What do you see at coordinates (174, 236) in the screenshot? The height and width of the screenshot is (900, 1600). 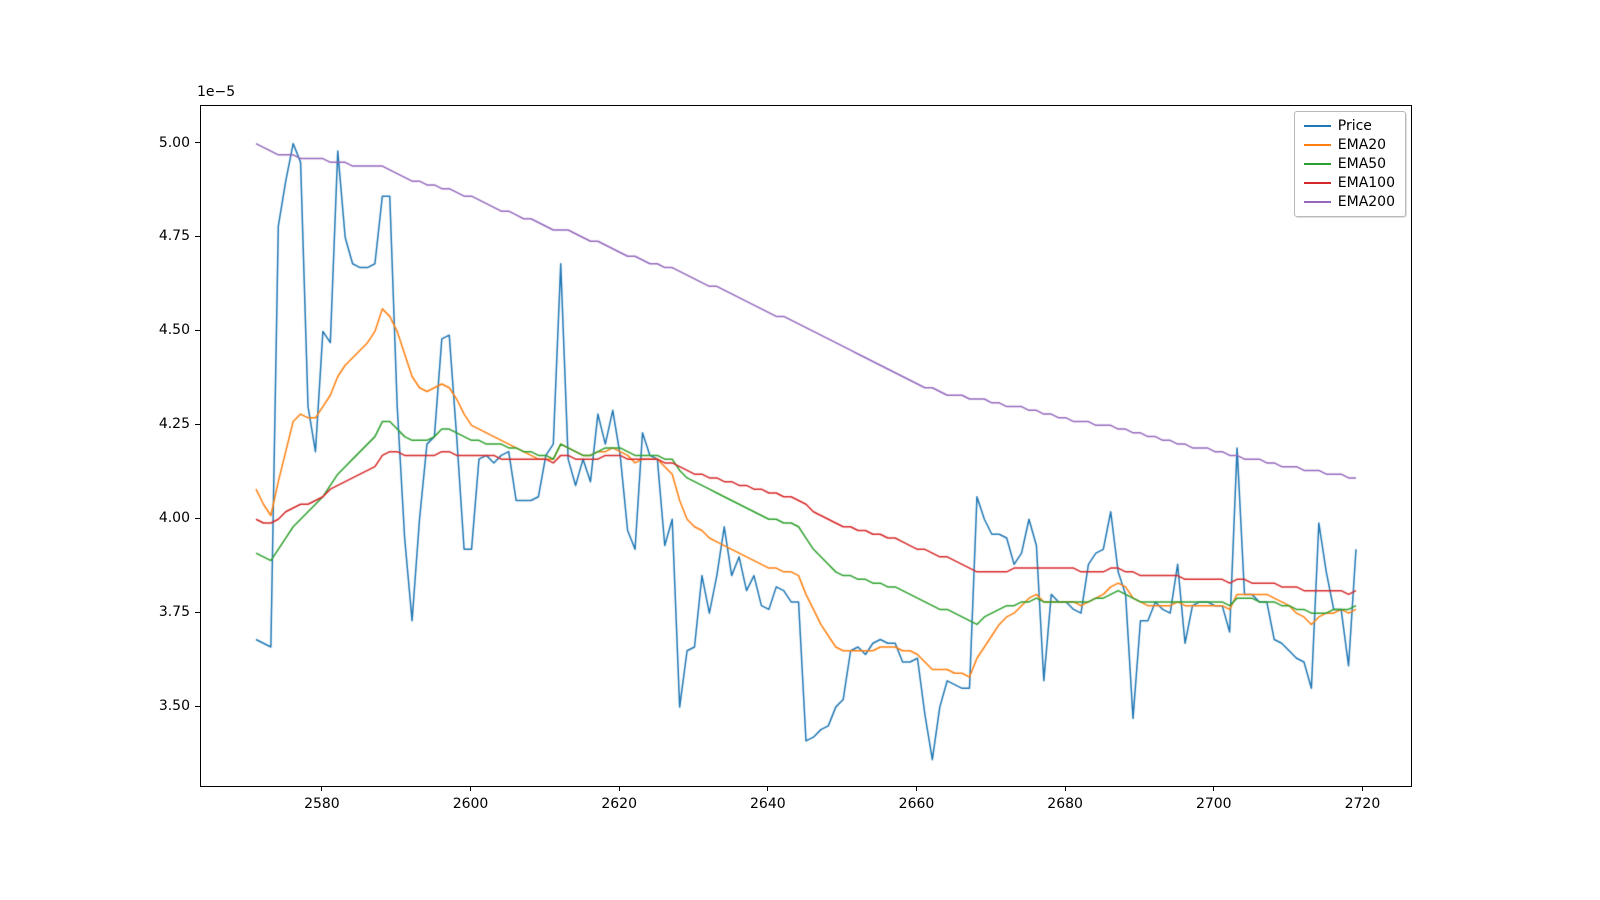 I see `y-tick-label: 4.75` at bounding box center [174, 236].